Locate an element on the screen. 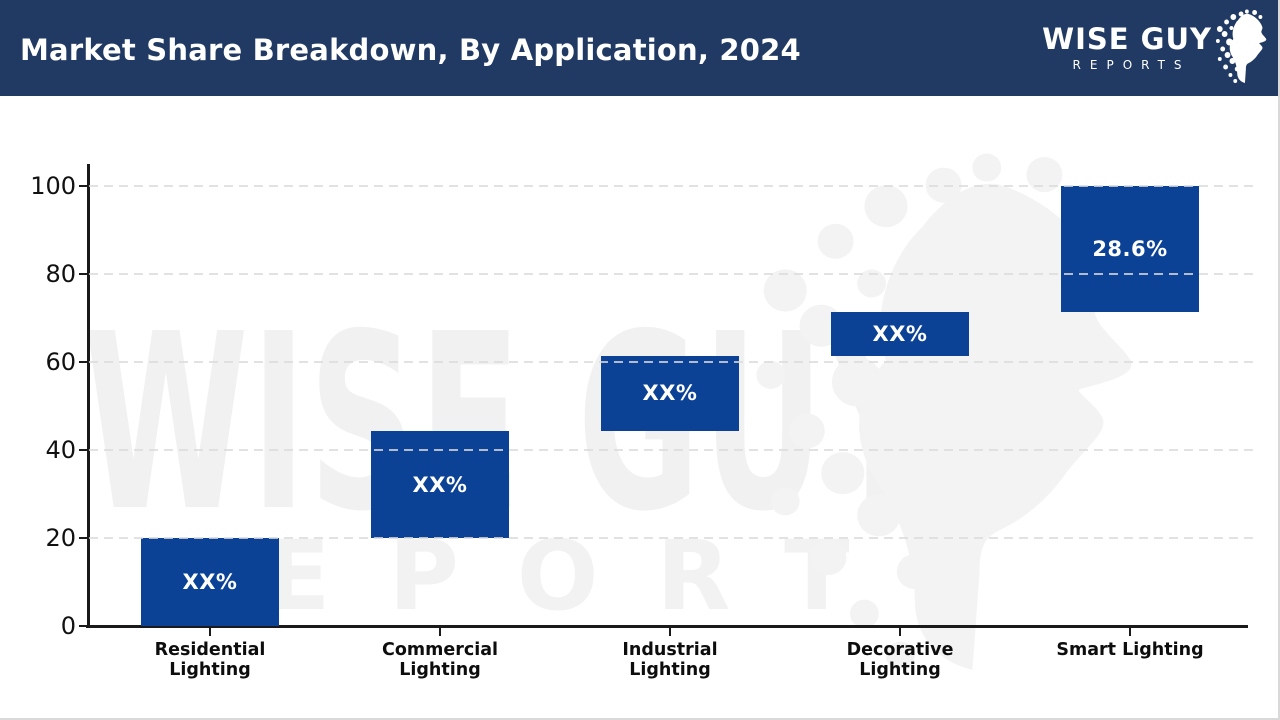 Image resolution: width=1280 pixels, height=720 pixels. x-tick-label-residential-lighting: Residential Lighting is located at coordinates (210, 660).